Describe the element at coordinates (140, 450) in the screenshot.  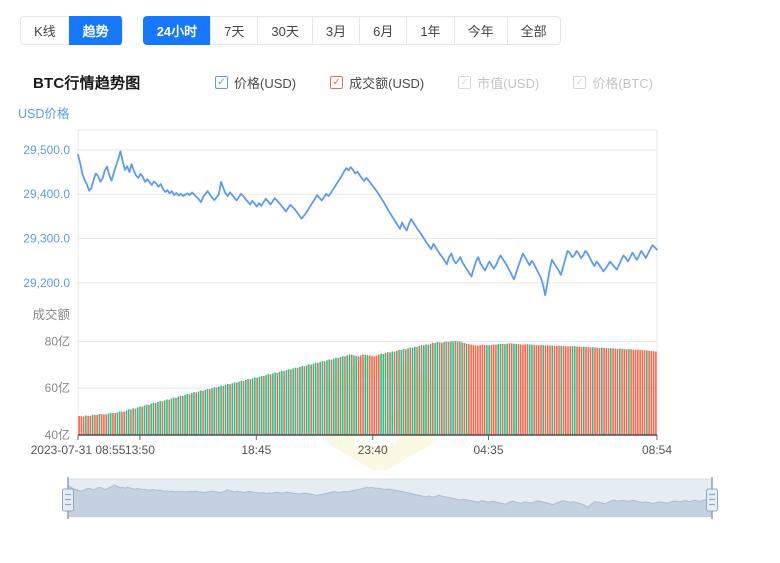
I see `x-axis-tick-label: 13:50` at that location.